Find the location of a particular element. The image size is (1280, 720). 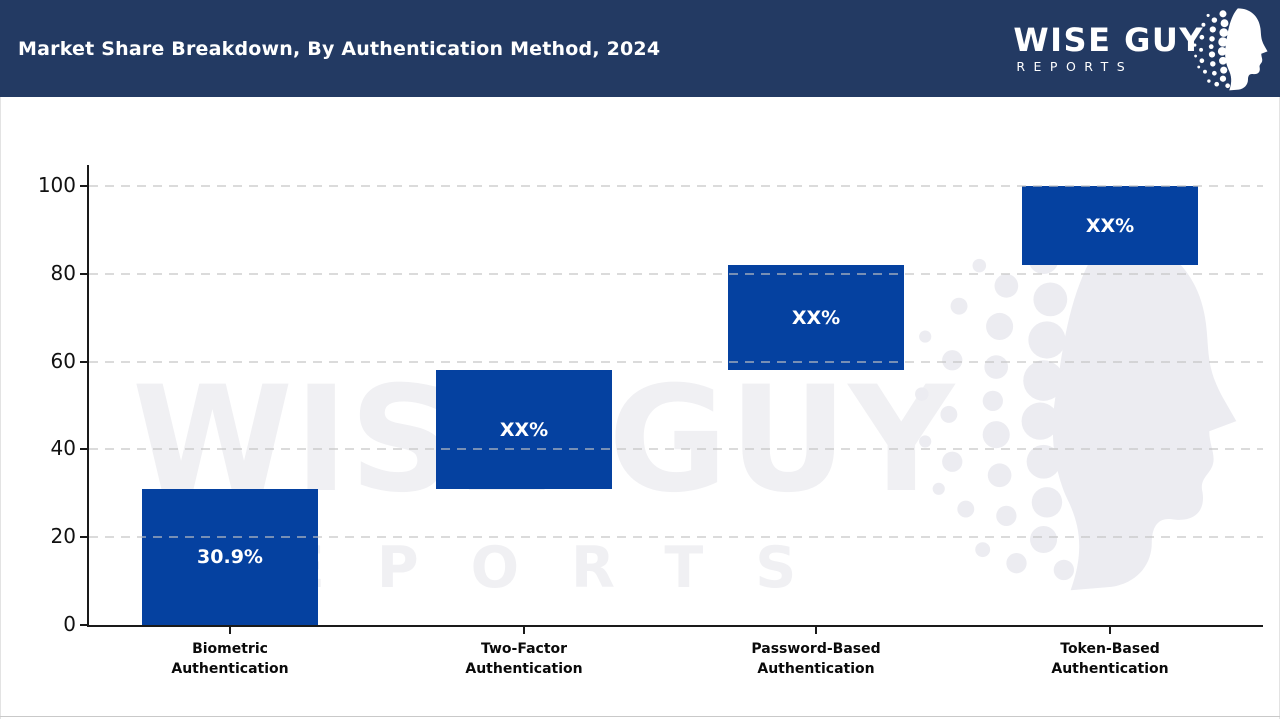

bar-value-label: 30.9% is located at coordinates (230, 557).